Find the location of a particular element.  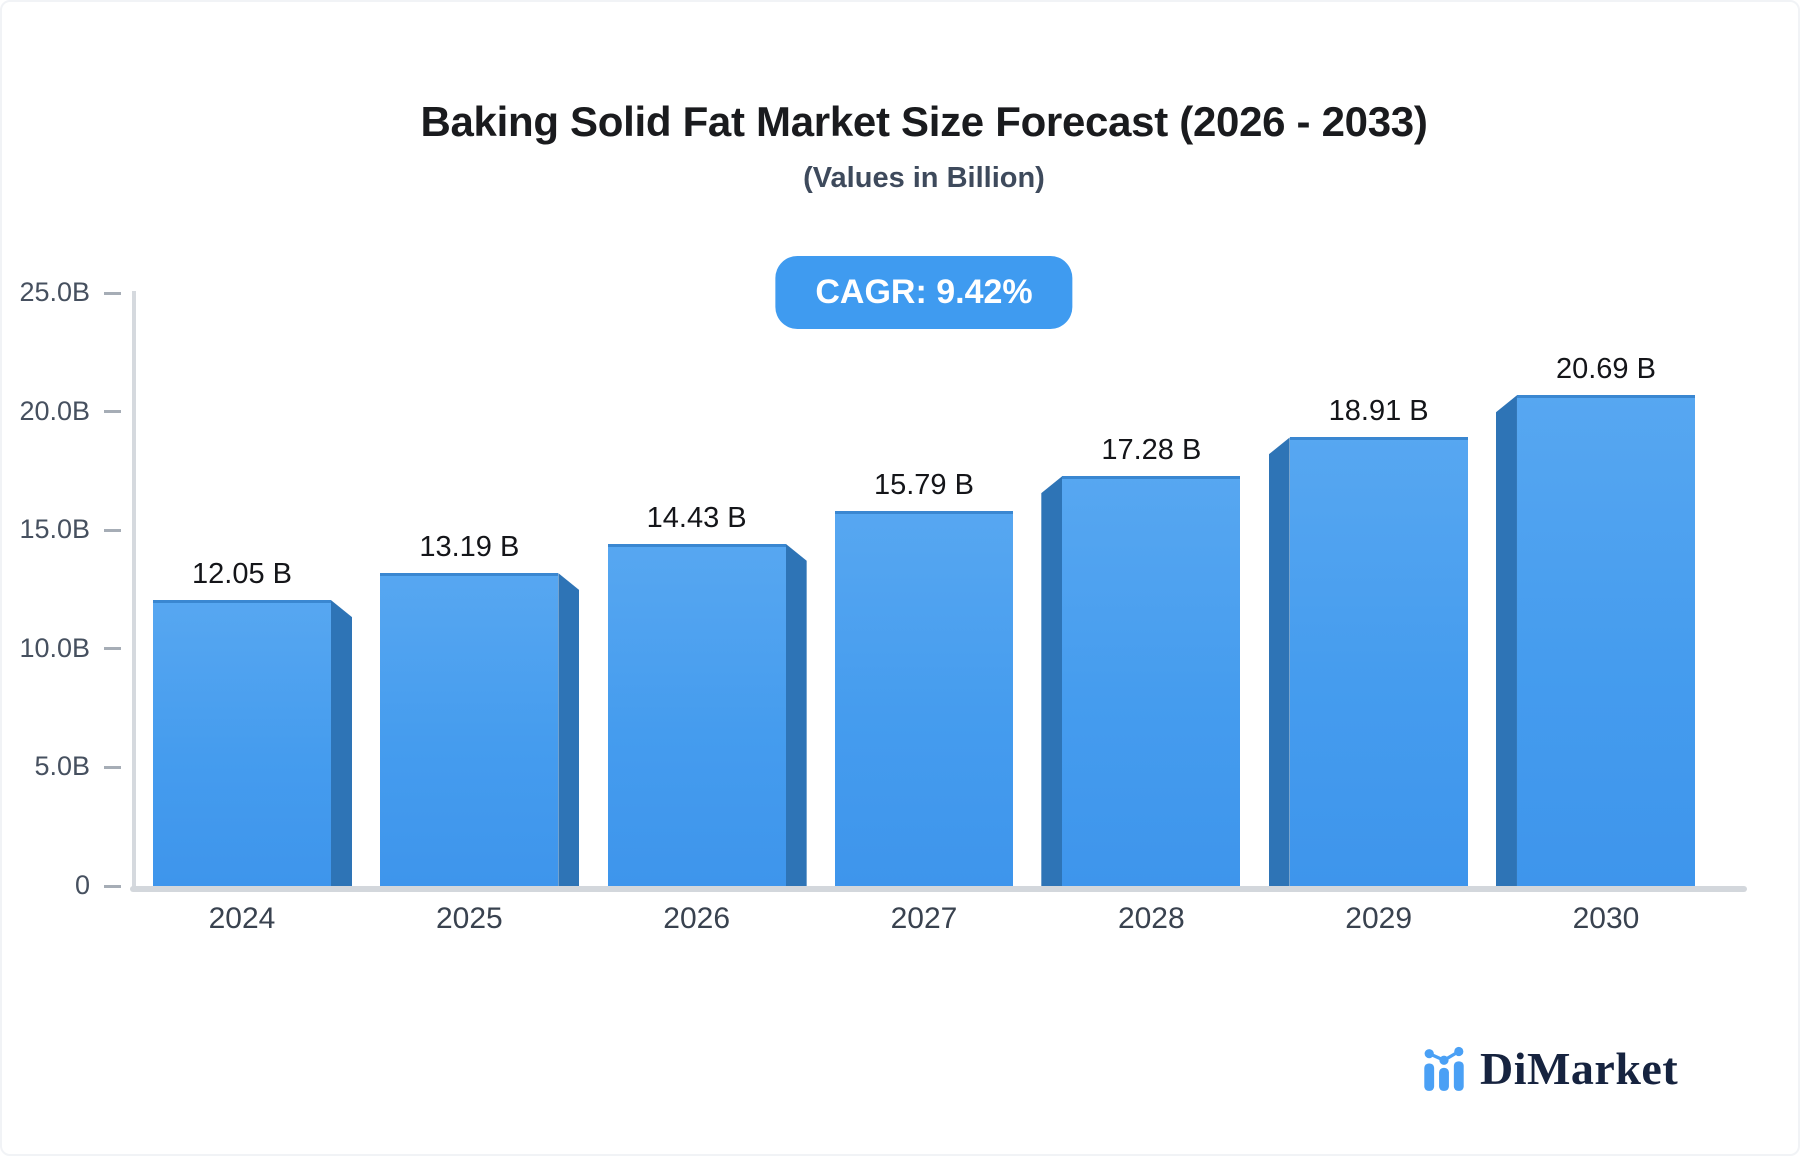

y-tick-label: 0 is located at coordinates (82, 885).